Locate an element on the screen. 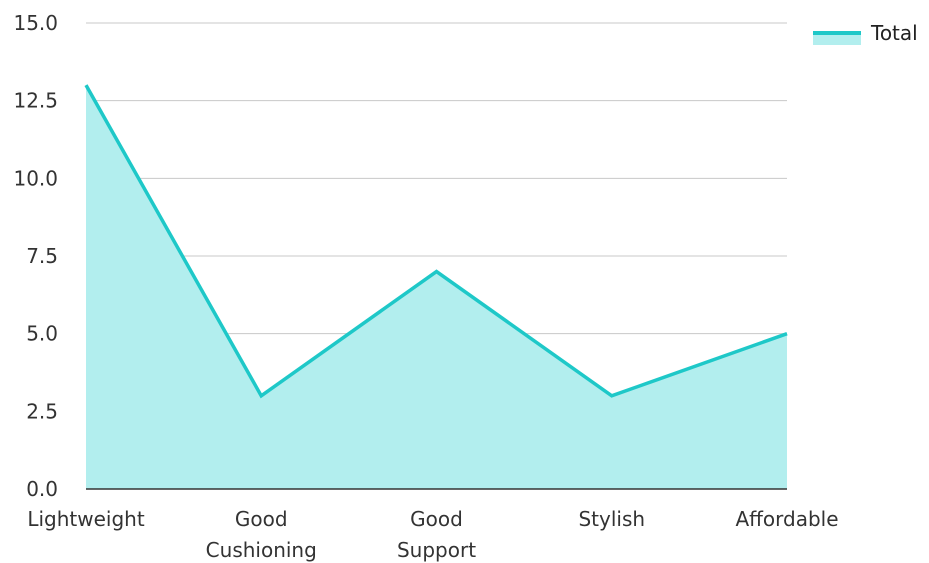  x-tick-label: Good Support is located at coordinates (436, 534).